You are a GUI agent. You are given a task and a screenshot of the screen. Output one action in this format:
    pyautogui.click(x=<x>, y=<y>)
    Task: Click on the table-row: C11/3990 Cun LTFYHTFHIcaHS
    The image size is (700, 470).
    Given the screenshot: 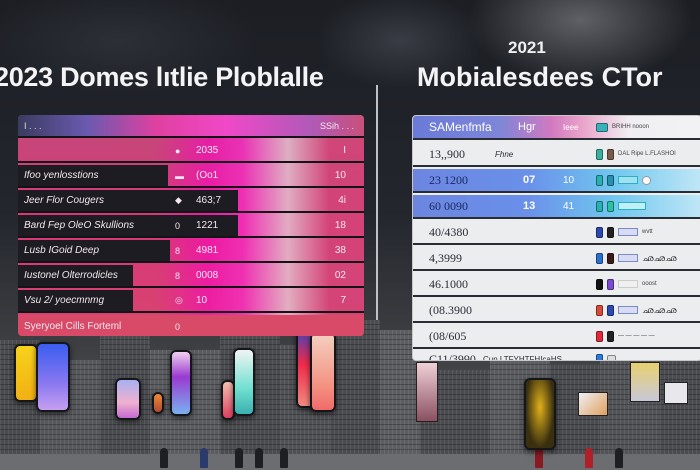 What is the action you would take?
    pyautogui.click(x=556, y=353)
    